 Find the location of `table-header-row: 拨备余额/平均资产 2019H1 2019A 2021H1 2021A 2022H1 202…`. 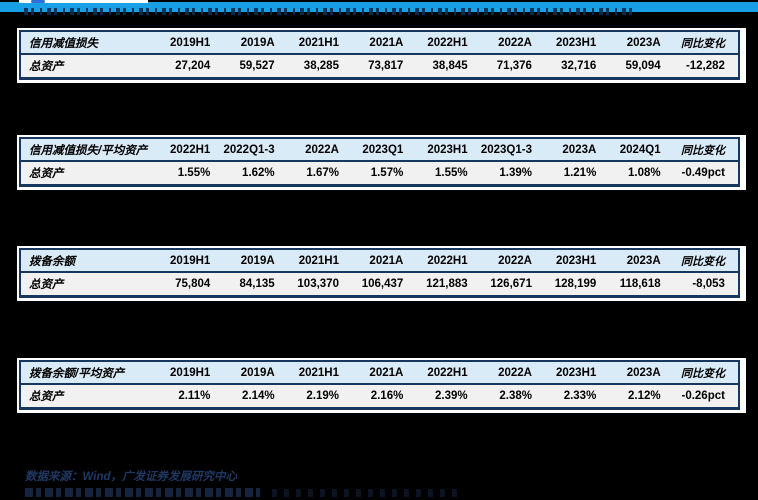

table-header-row: 拨备余额/平均资产 2019H1 2019A 2021H1 2021A 2022H1 202… is located at coordinates (379, 373).